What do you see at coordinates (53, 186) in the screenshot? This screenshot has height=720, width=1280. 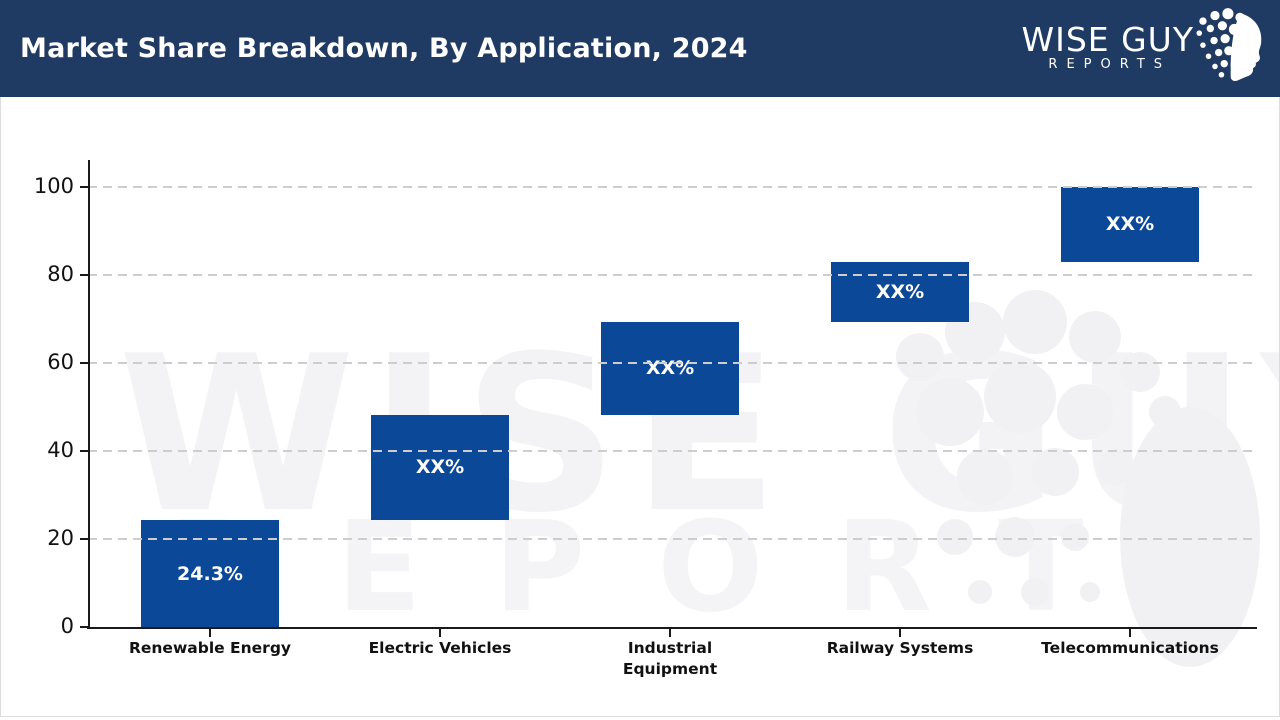 I see `y-tick-label-100: 100` at bounding box center [53, 186].